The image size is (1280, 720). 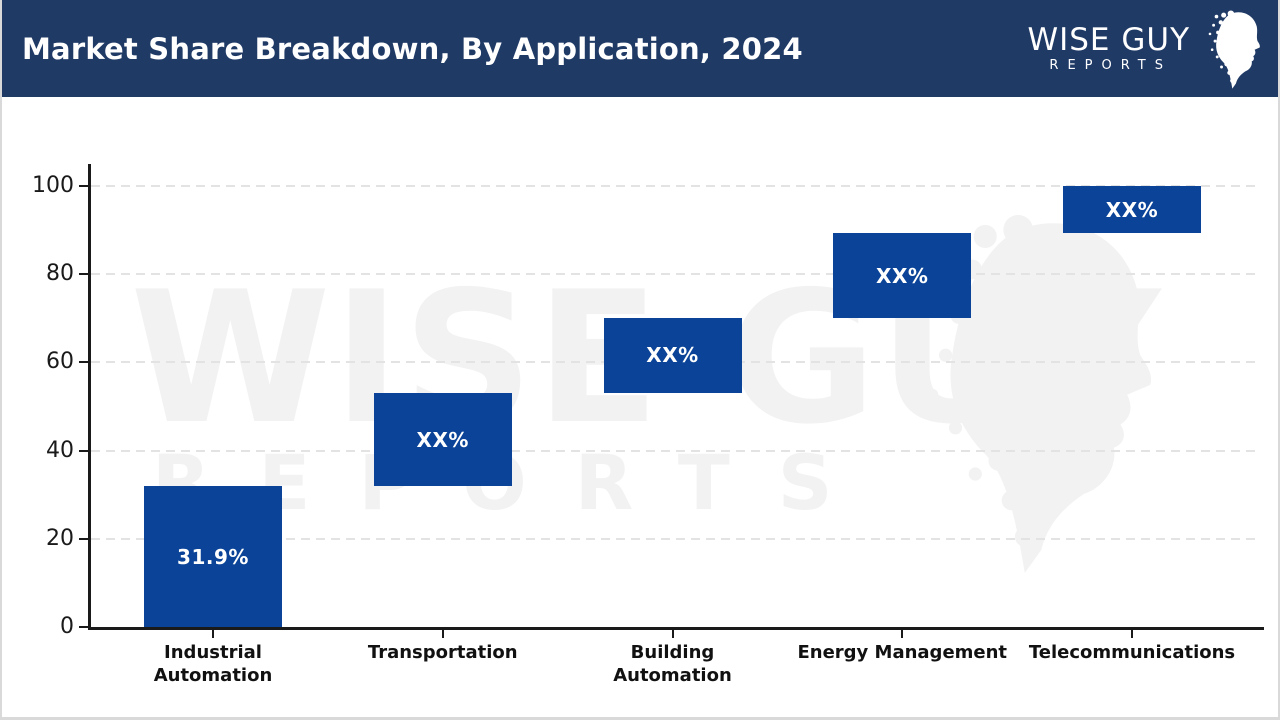 I want to click on bar-industrial-automation: 31.9%, so click(x=213, y=556).